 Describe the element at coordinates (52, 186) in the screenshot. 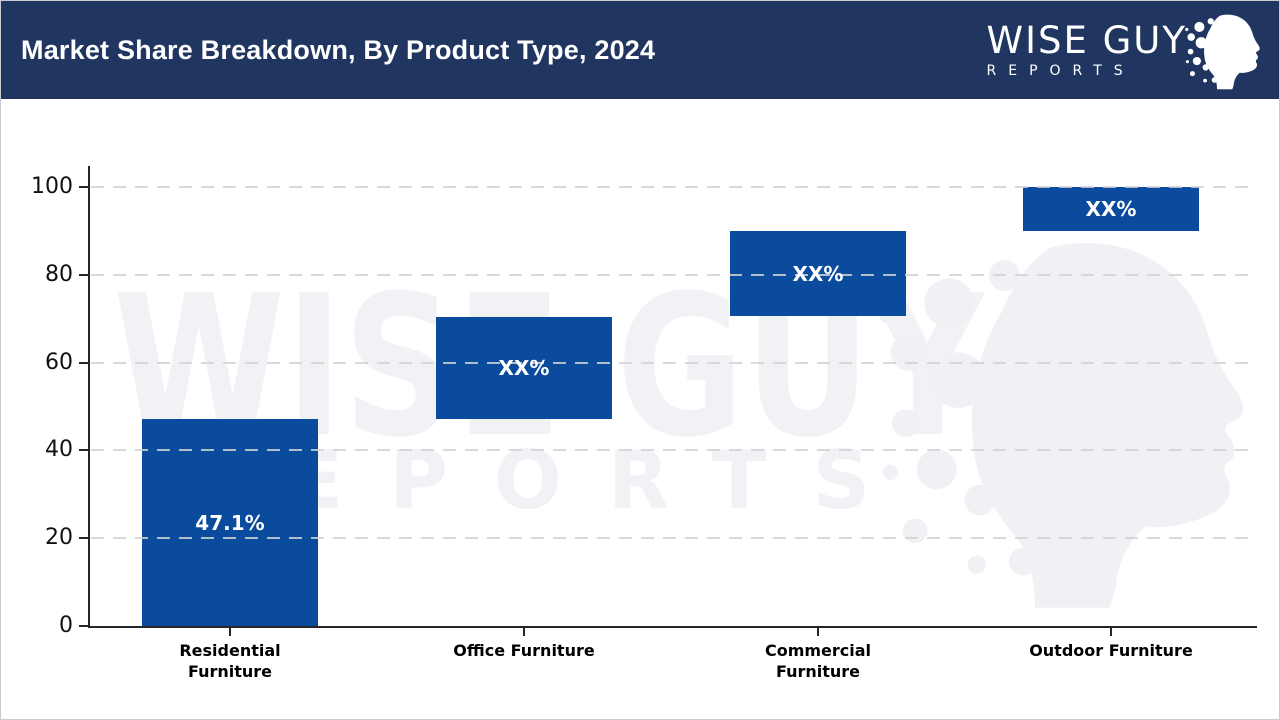

I see `y-tick-label: 100` at that location.